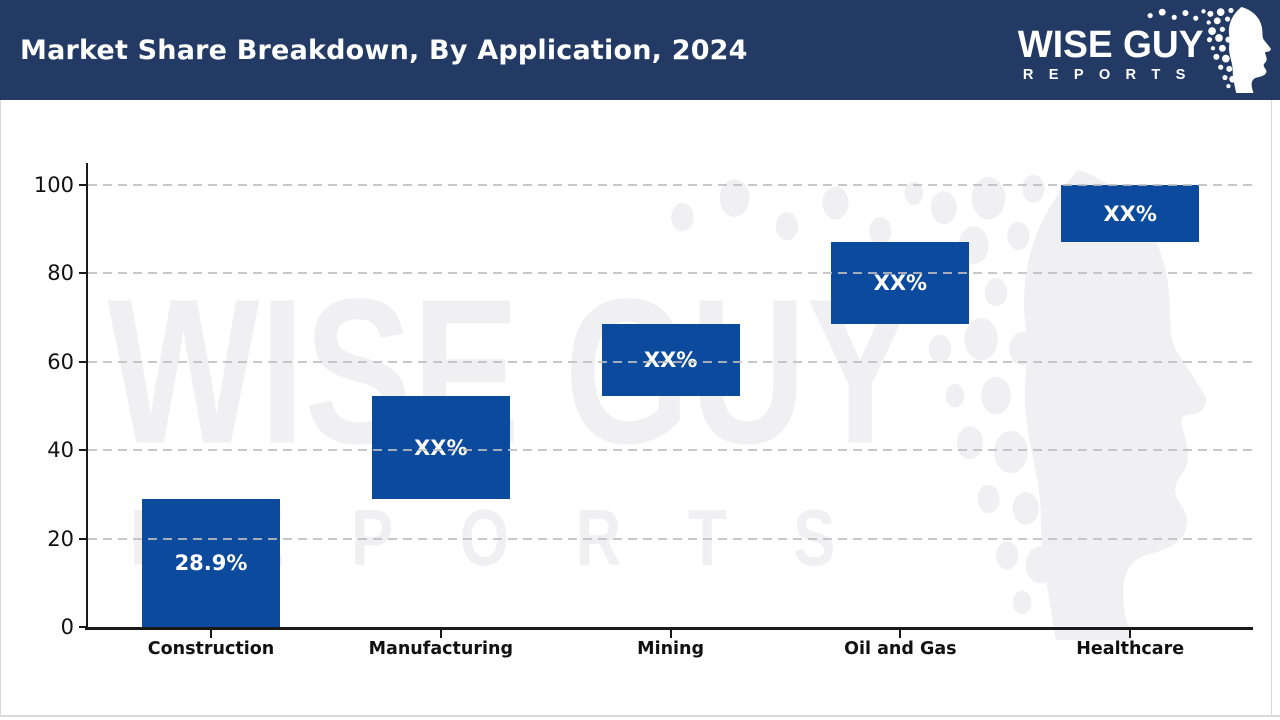 This screenshot has height=720, width=1280. What do you see at coordinates (0, 408) in the screenshot?
I see `content-left-border` at bounding box center [0, 408].